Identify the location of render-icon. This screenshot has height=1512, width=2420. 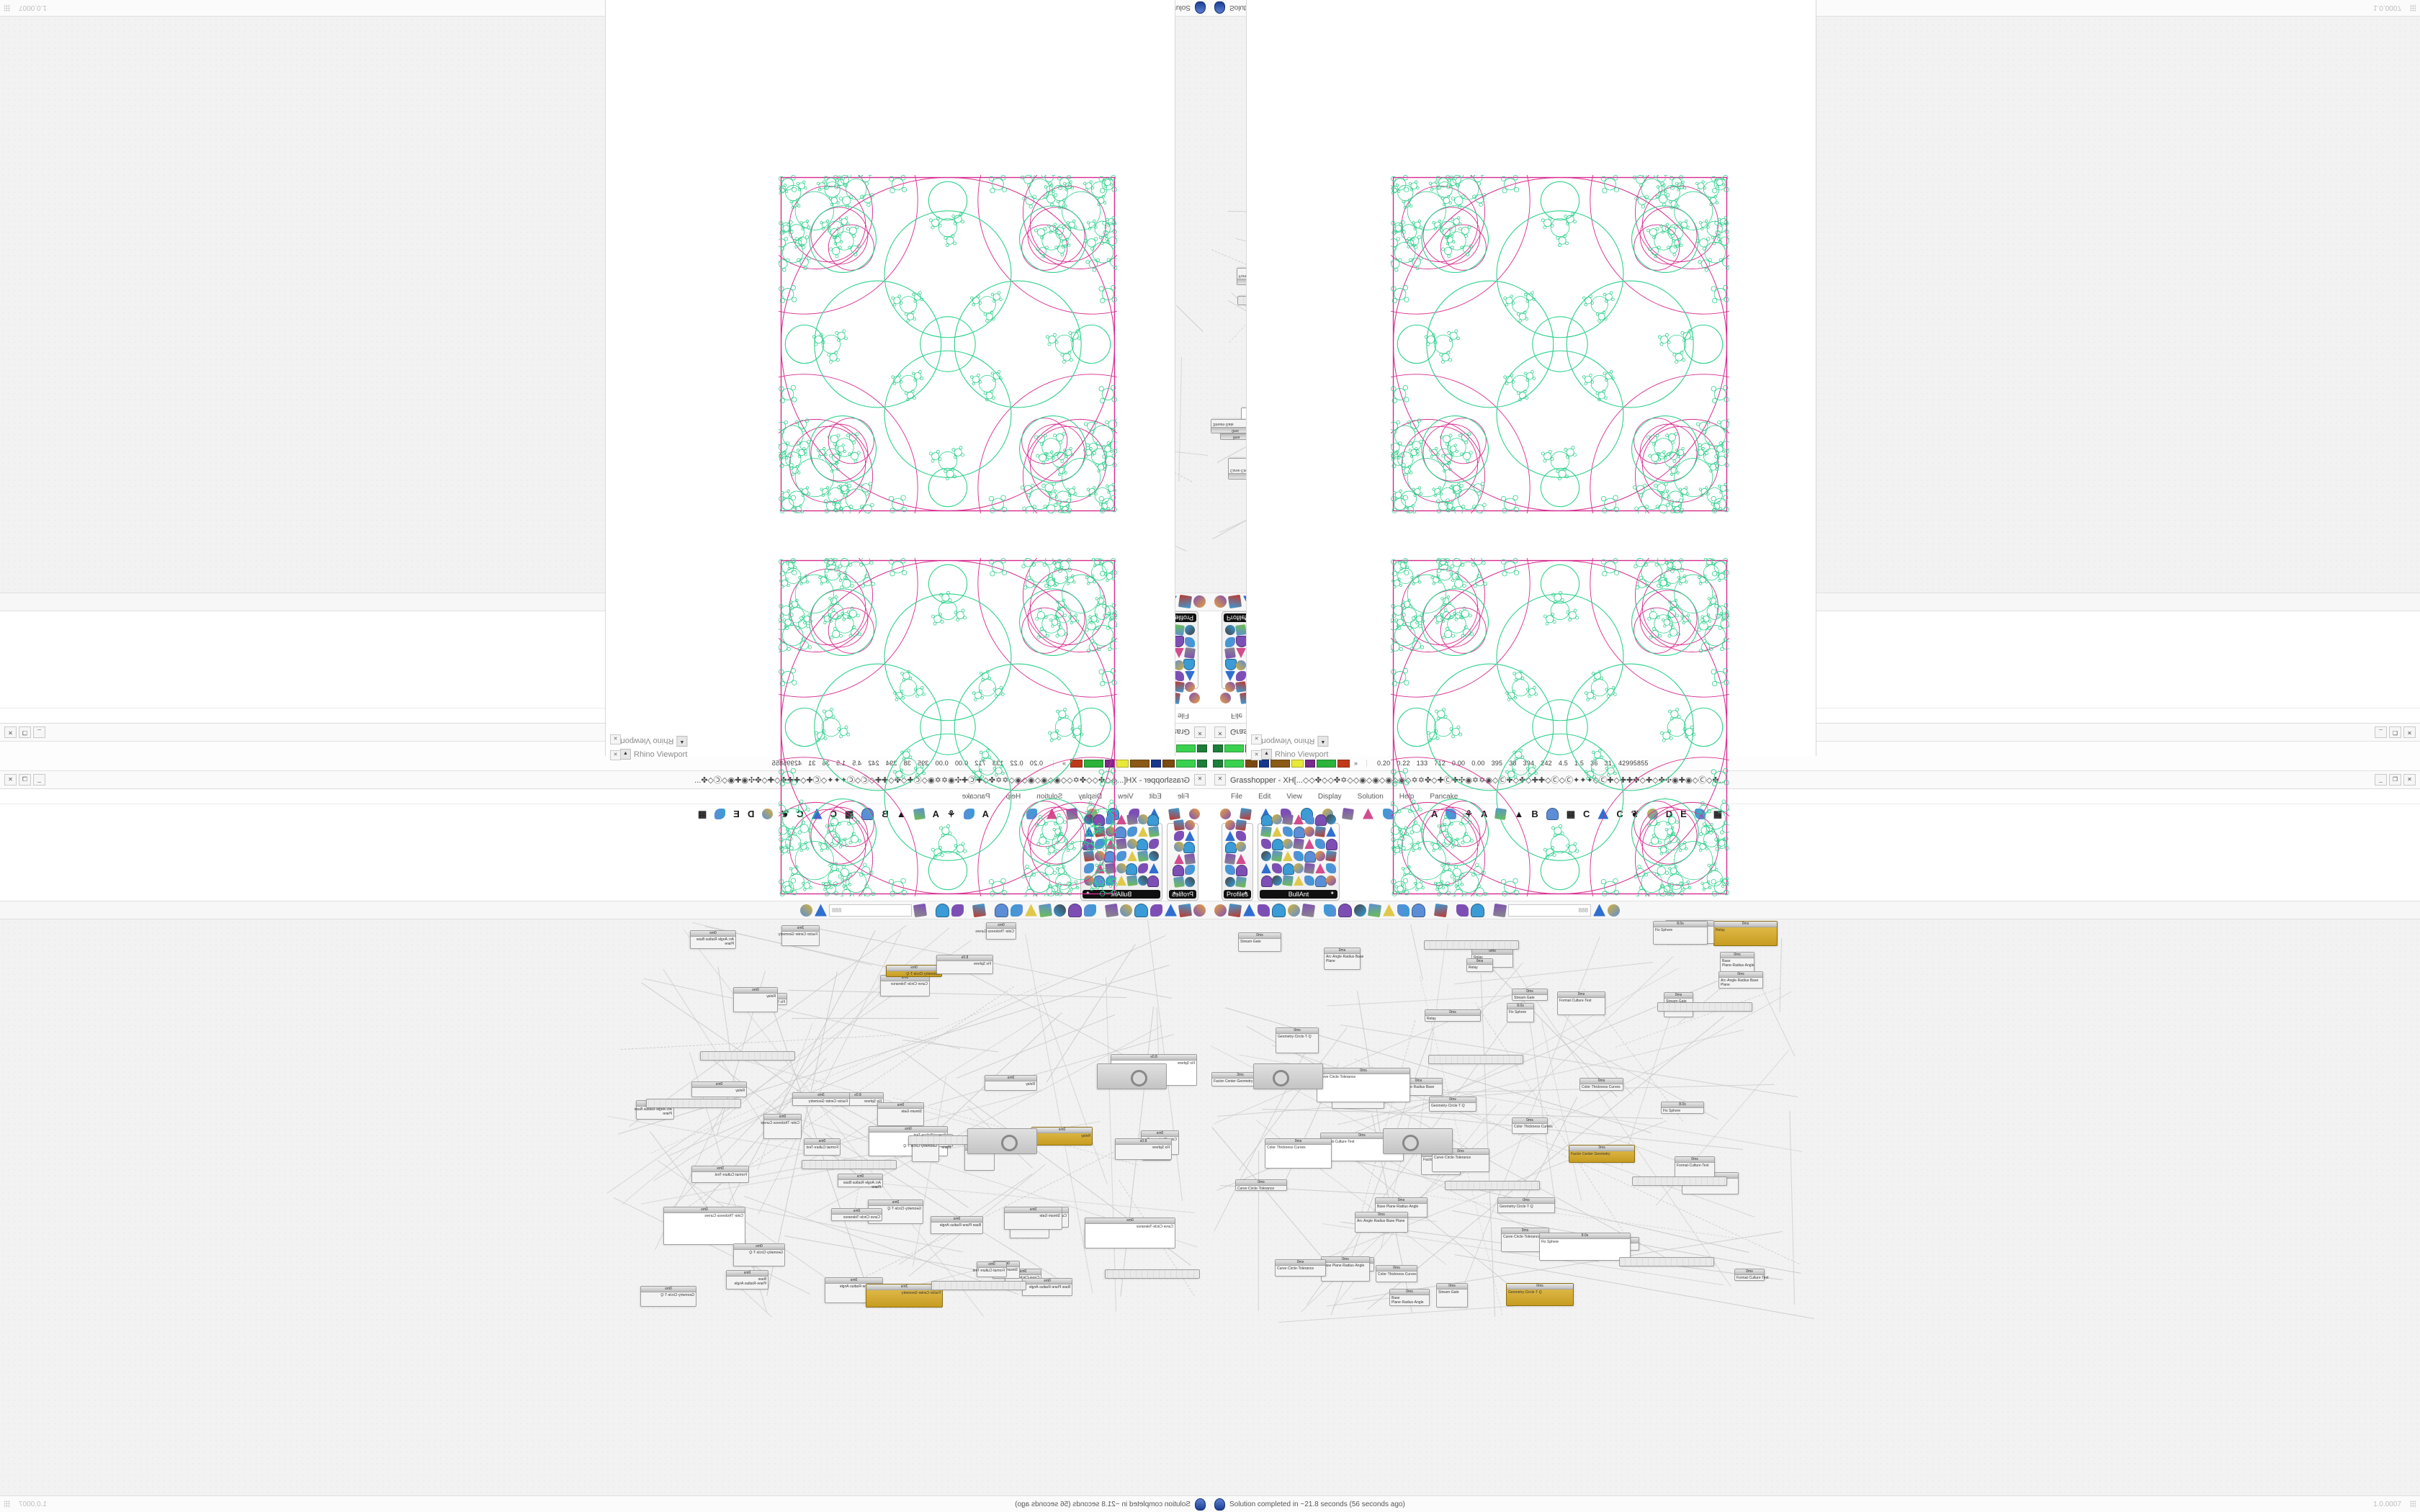
(1249, 910).